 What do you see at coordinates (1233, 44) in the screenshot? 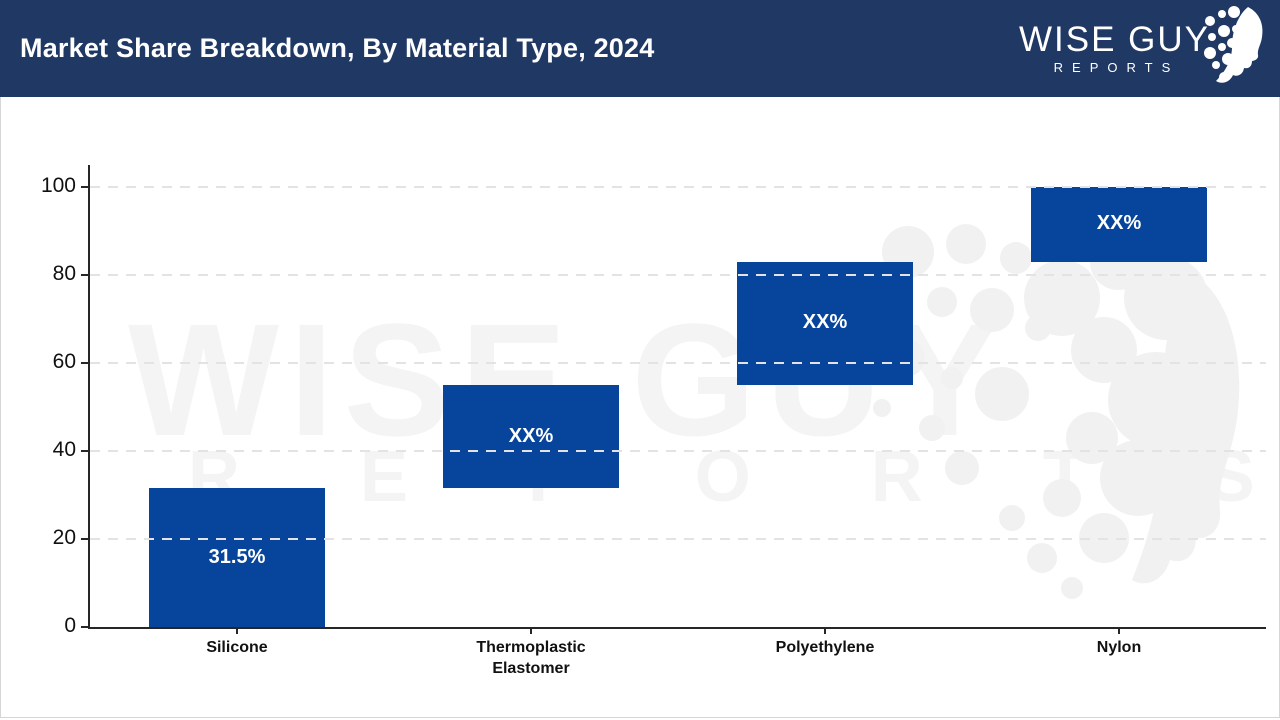
I see `logo-head-icon` at bounding box center [1233, 44].